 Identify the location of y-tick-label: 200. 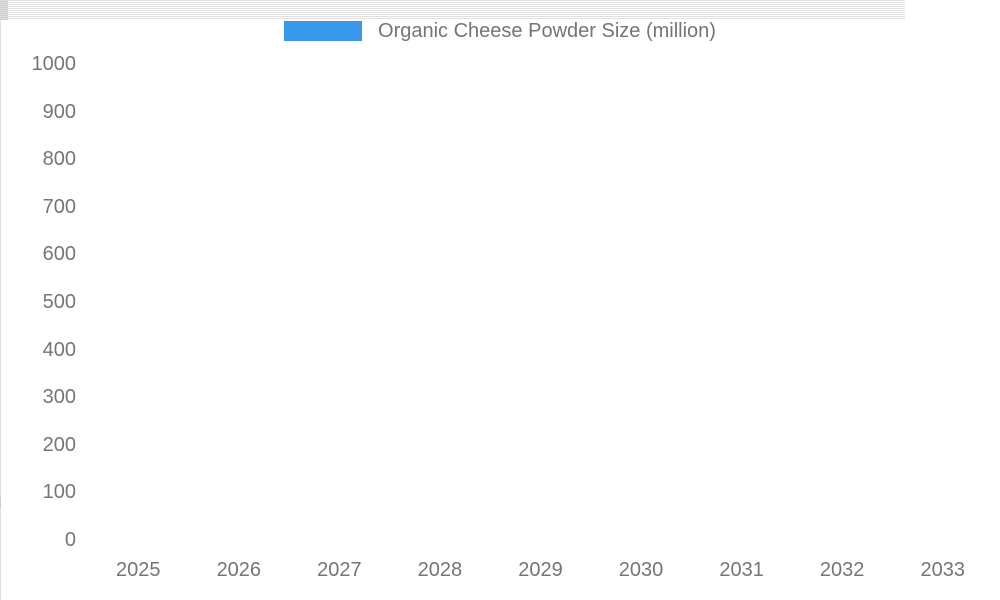
(59, 444).